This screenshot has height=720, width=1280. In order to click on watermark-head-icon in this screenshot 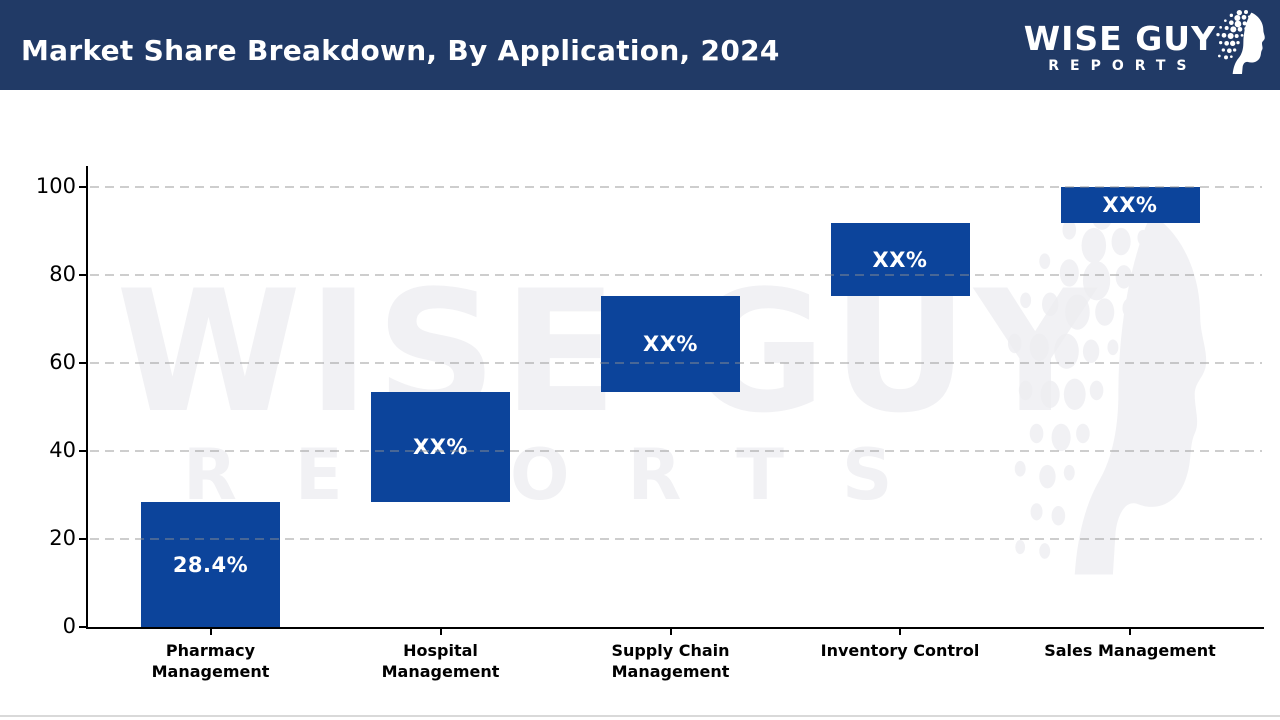, I will do `click(1107, 386)`.